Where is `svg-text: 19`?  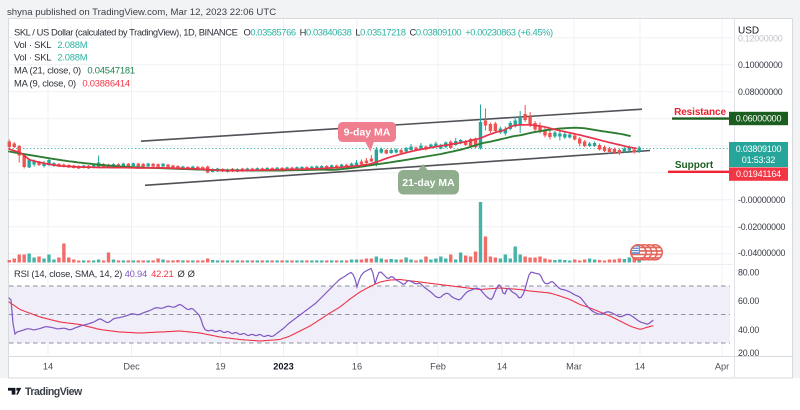 svg-text: 19 is located at coordinates (220, 367).